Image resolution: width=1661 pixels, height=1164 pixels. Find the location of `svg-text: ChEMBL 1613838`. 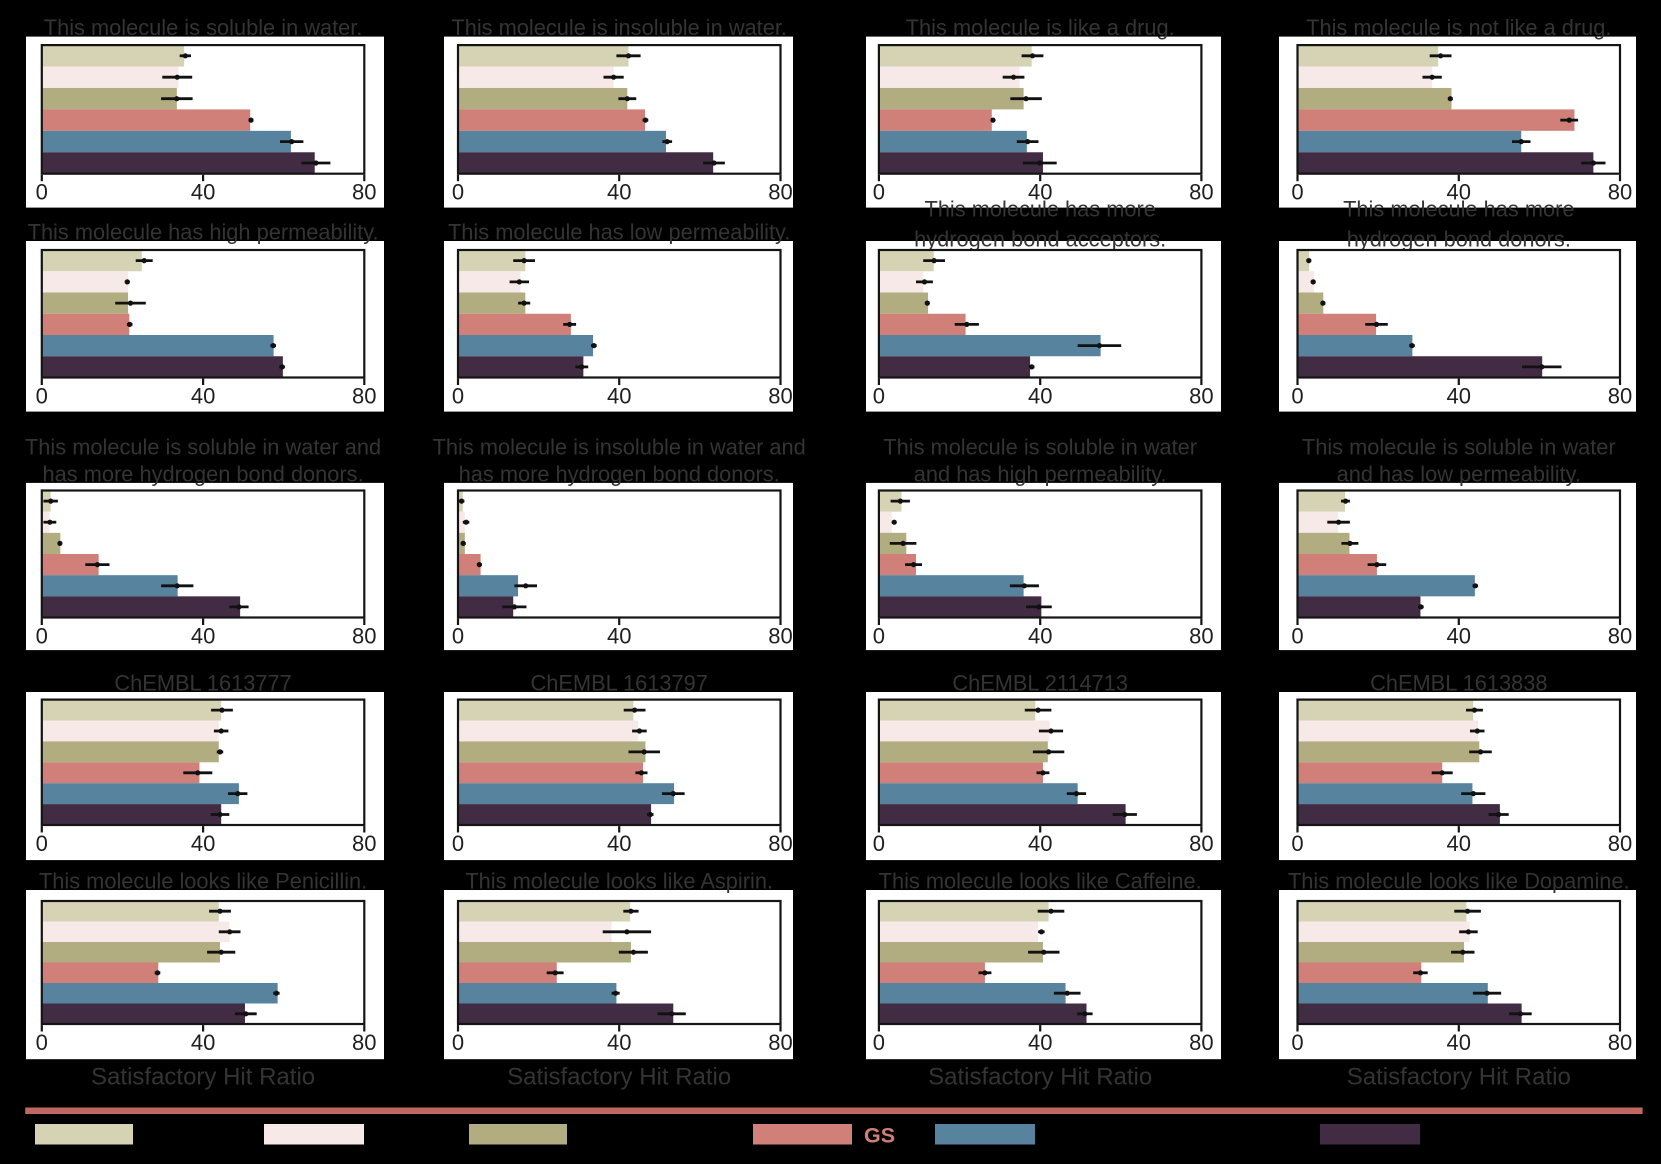

svg-text: ChEMBL 1613838 is located at coordinates (1458, 683).